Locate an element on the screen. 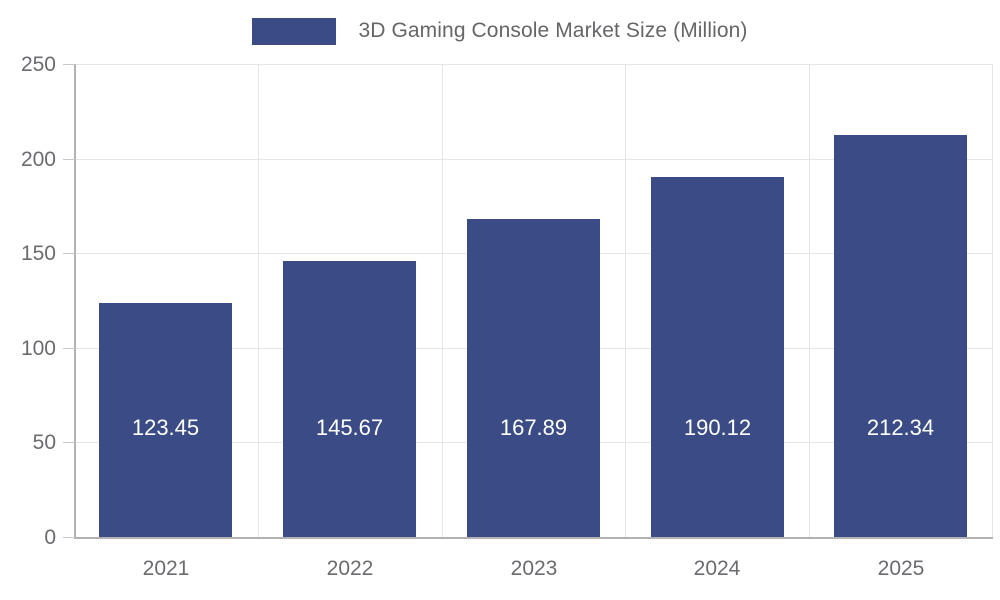 Image resolution: width=1000 pixels, height=600 pixels. x-axis-tick-label: 2023 is located at coordinates (534, 568).